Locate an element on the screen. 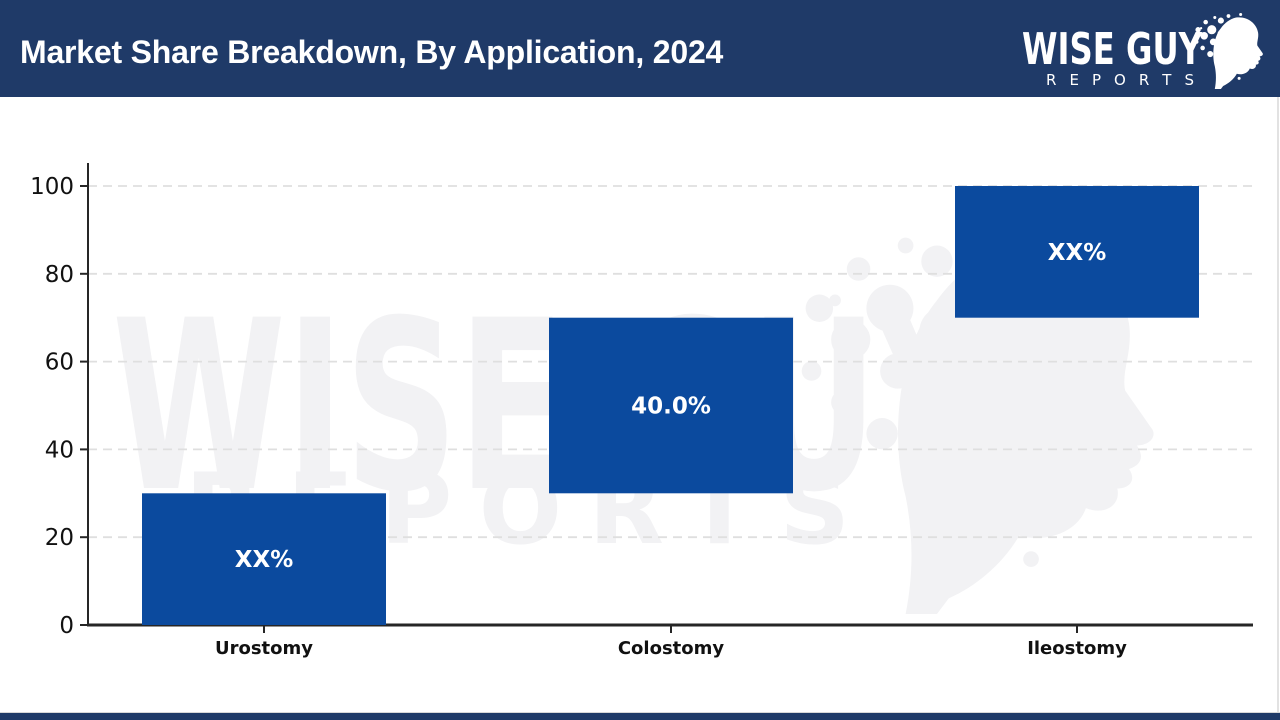 Image resolution: width=1280 pixels, height=720 pixels. y-tick-label-60: 60 is located at coordinates (59, 363).